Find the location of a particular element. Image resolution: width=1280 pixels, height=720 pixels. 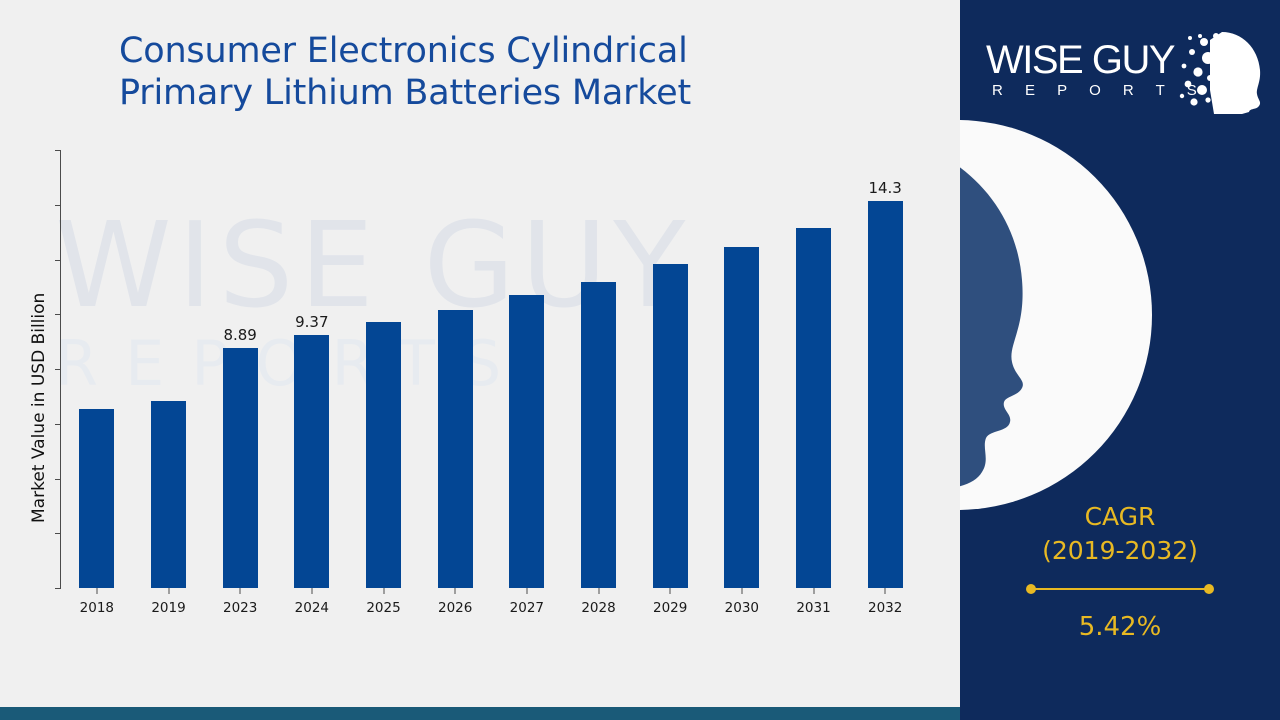

x-axis-tick-label: 2018 is located at coordinates (97, 608).